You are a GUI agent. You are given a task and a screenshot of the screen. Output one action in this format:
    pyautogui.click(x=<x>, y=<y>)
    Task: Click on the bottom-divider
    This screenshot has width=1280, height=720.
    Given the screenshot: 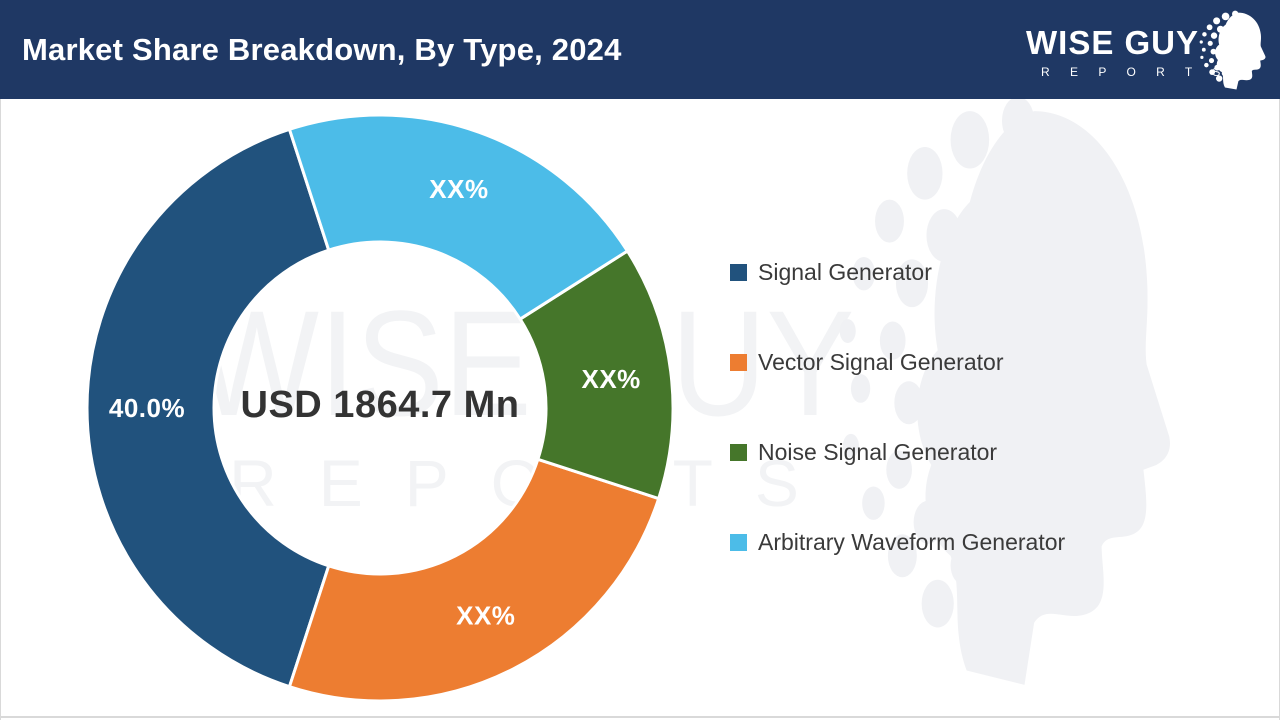 What is the action you would take?
    pyautogui.click(x=640, y=717)
    